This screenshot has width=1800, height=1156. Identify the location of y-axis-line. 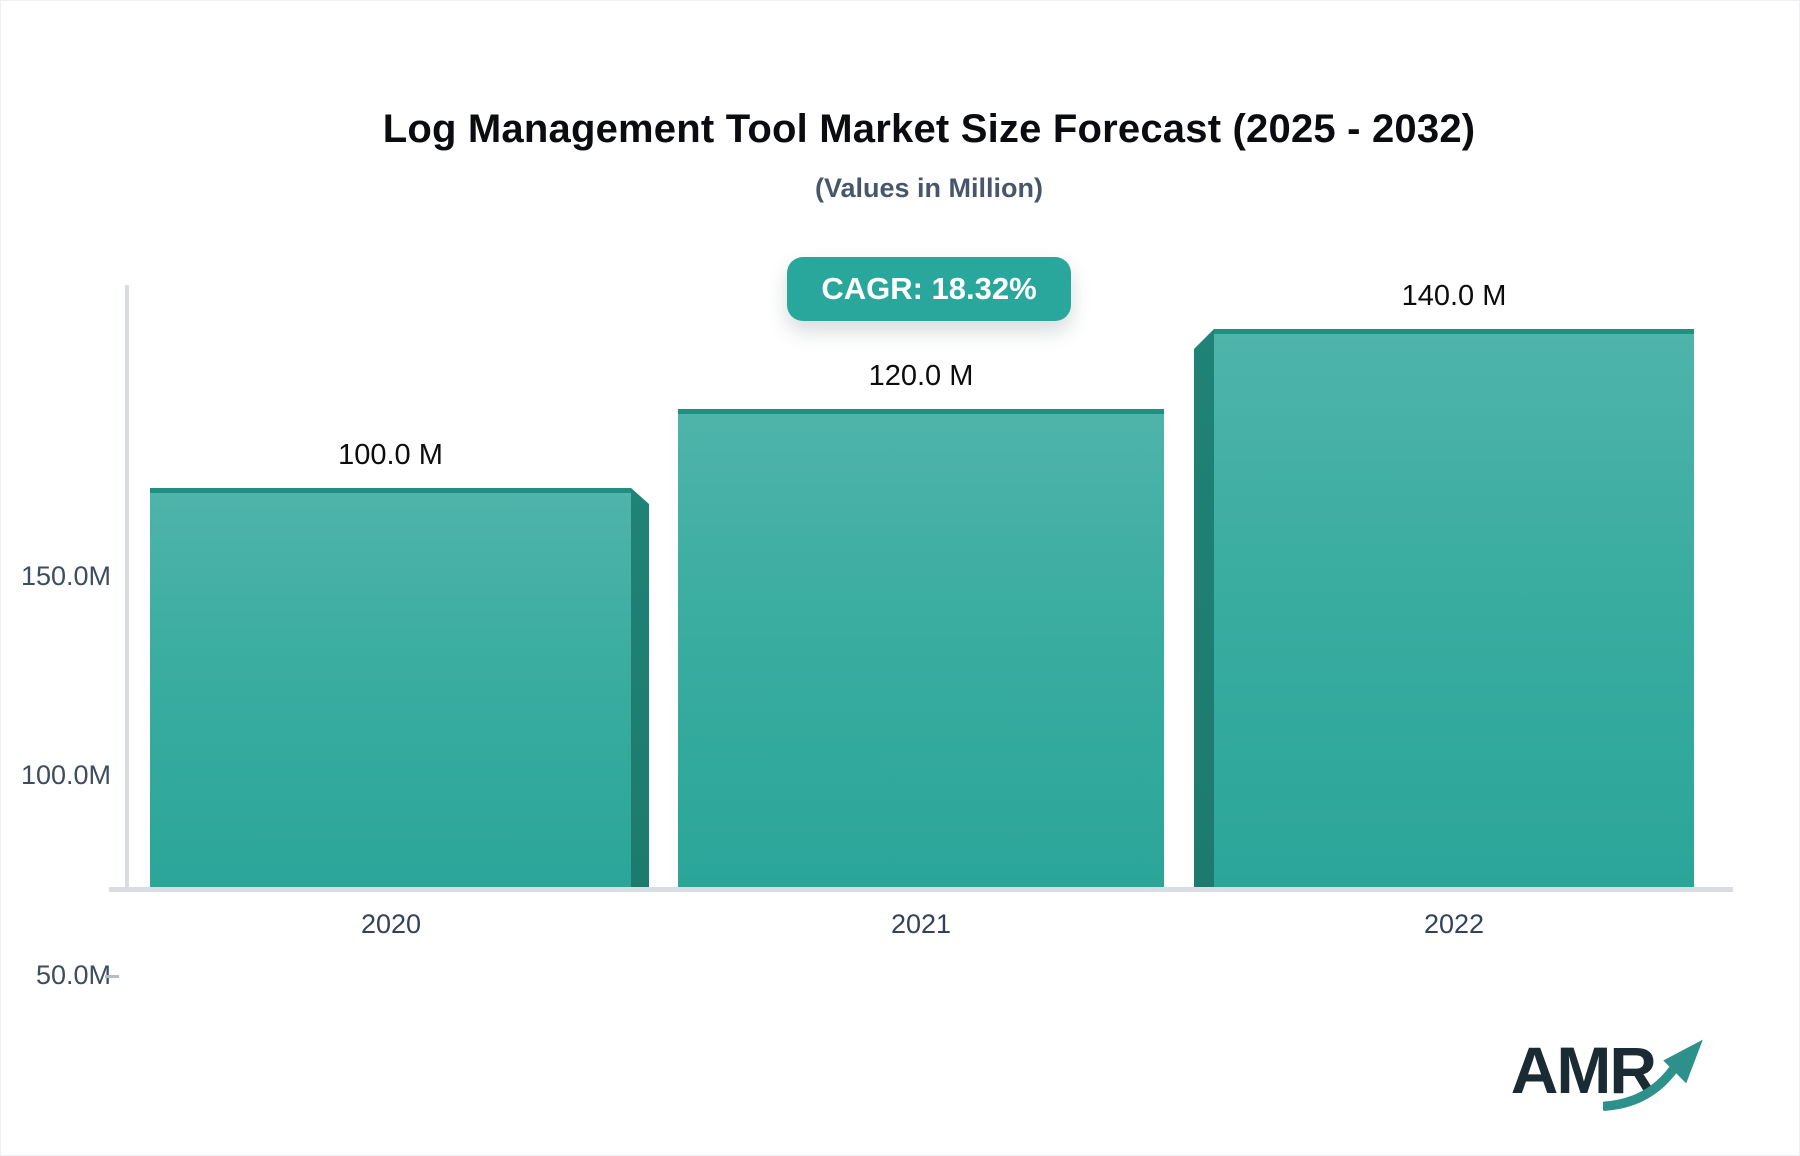
(127, 587).